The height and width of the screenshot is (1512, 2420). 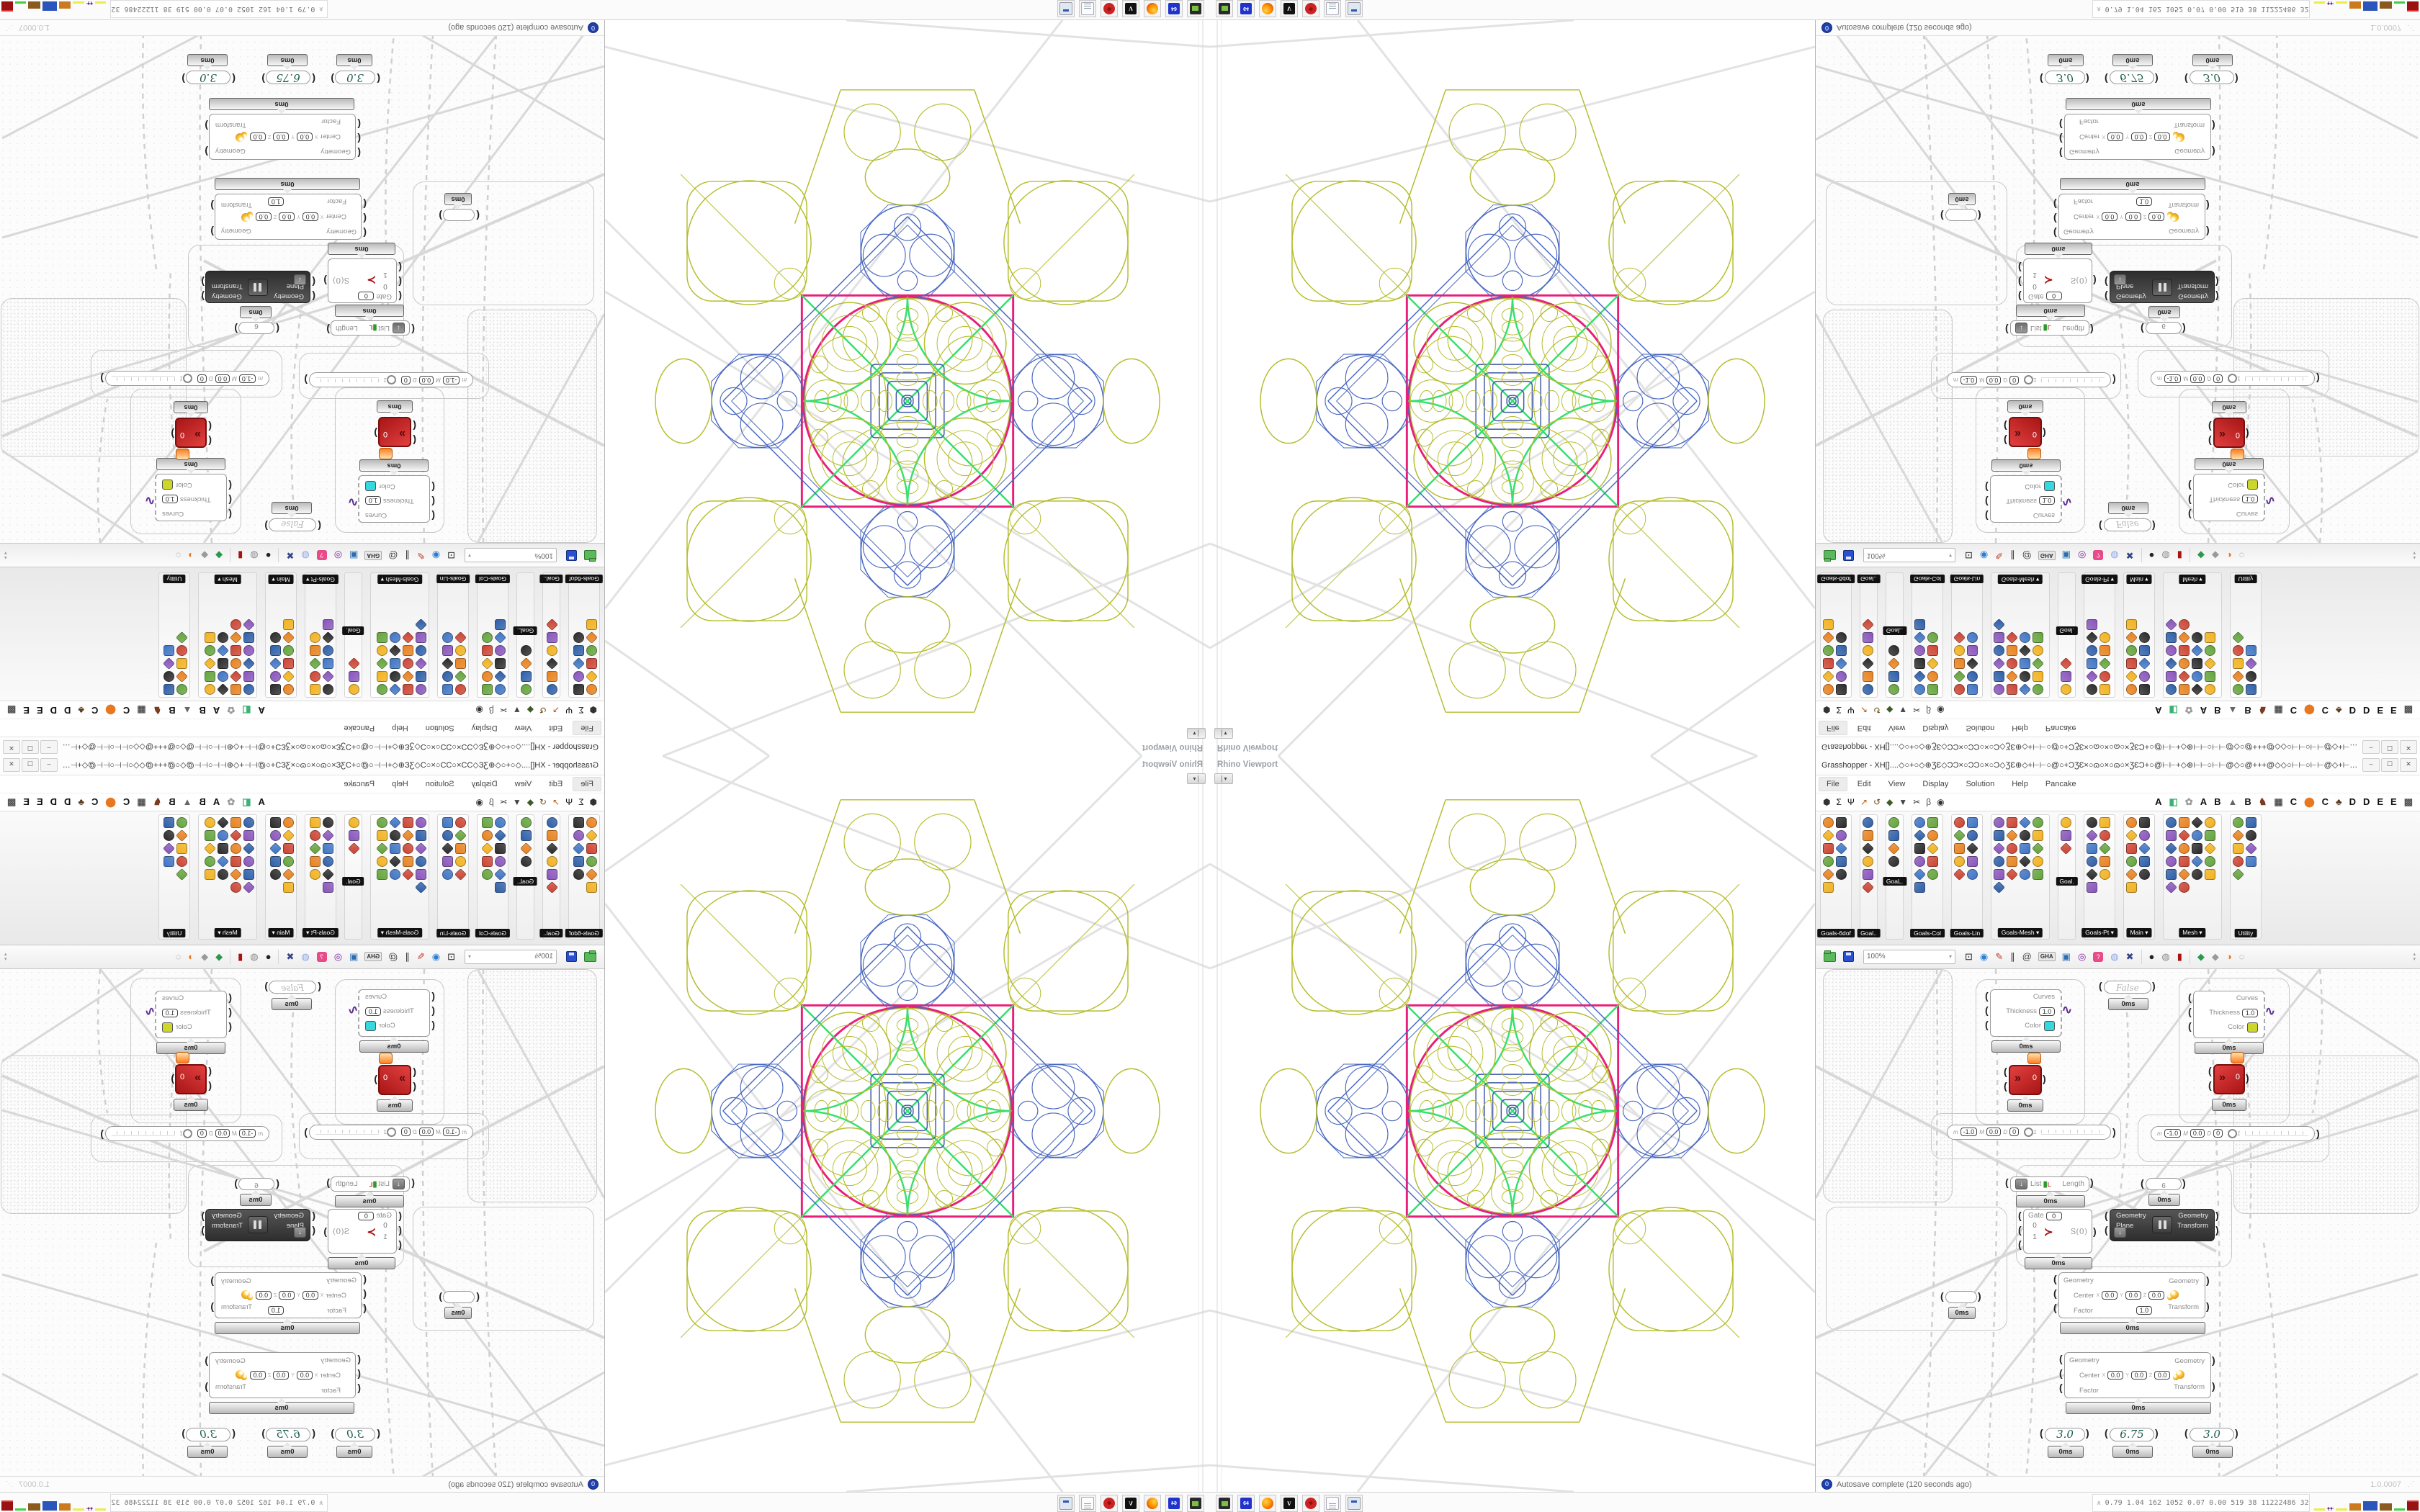 What do you see at coordinates (1994, 379) in the screenshot?
I see `slider-value: 0.0` at bounding box center [1994, 379].